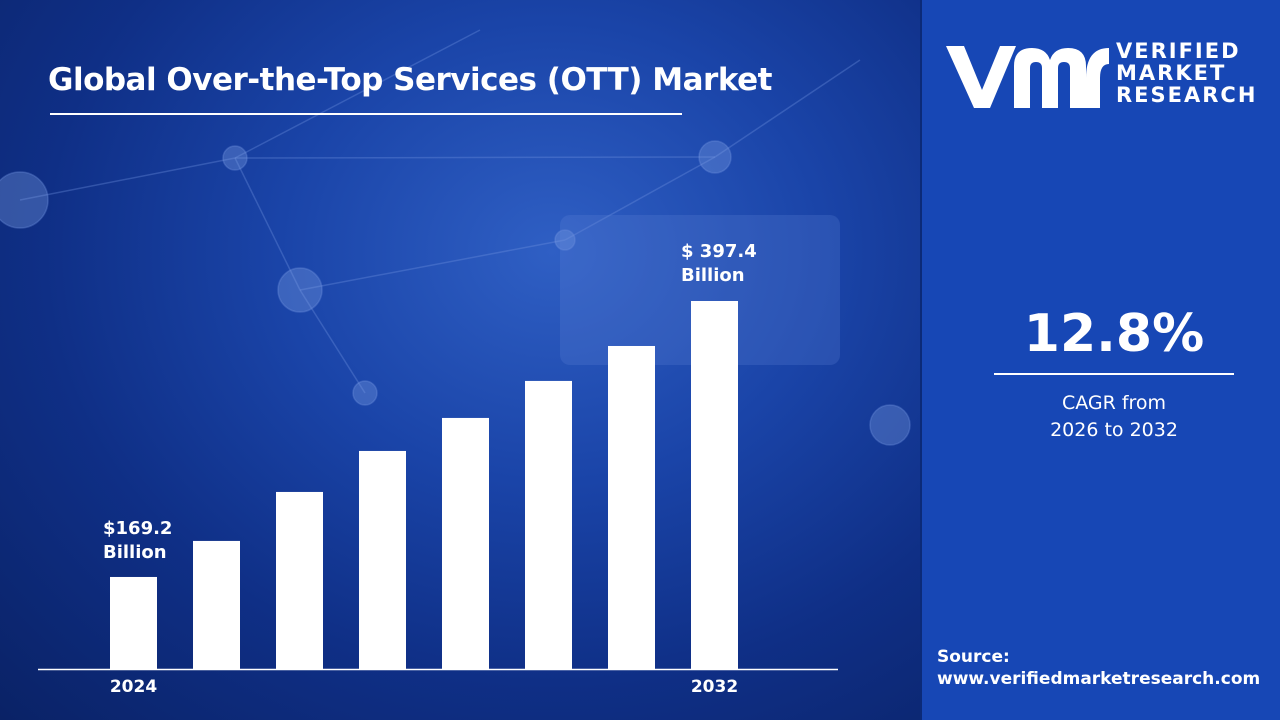 The width and height of the screenshot is (1280, 720). What do you see at coordinates (714, 687) in the screenshot?
I see `x-tick-2032: 2032` at bounding box center [714, 687].